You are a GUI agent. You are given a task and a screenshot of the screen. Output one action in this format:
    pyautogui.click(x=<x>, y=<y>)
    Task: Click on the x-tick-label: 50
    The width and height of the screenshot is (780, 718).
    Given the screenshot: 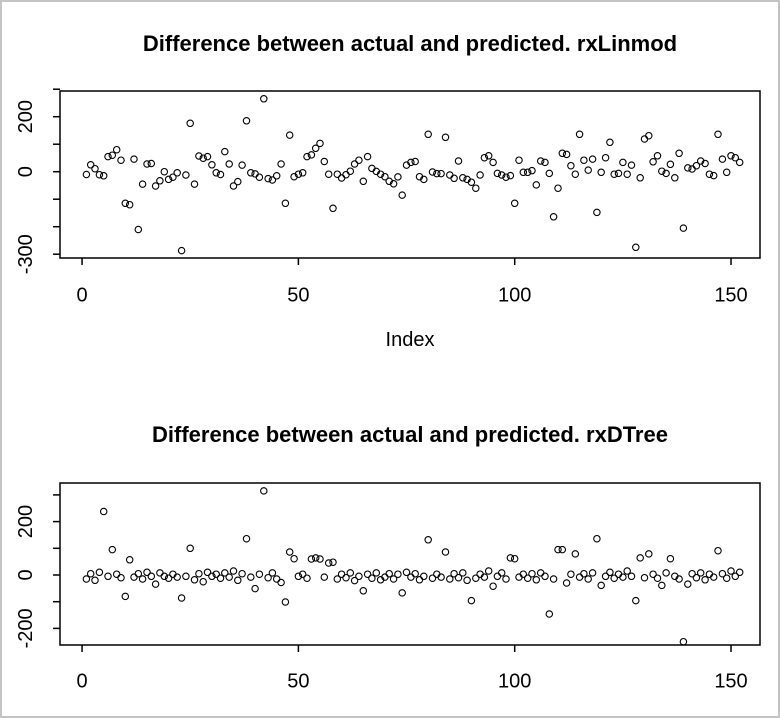 What is the action you would take?
    pyautogui.click(x=298, y=295)
    